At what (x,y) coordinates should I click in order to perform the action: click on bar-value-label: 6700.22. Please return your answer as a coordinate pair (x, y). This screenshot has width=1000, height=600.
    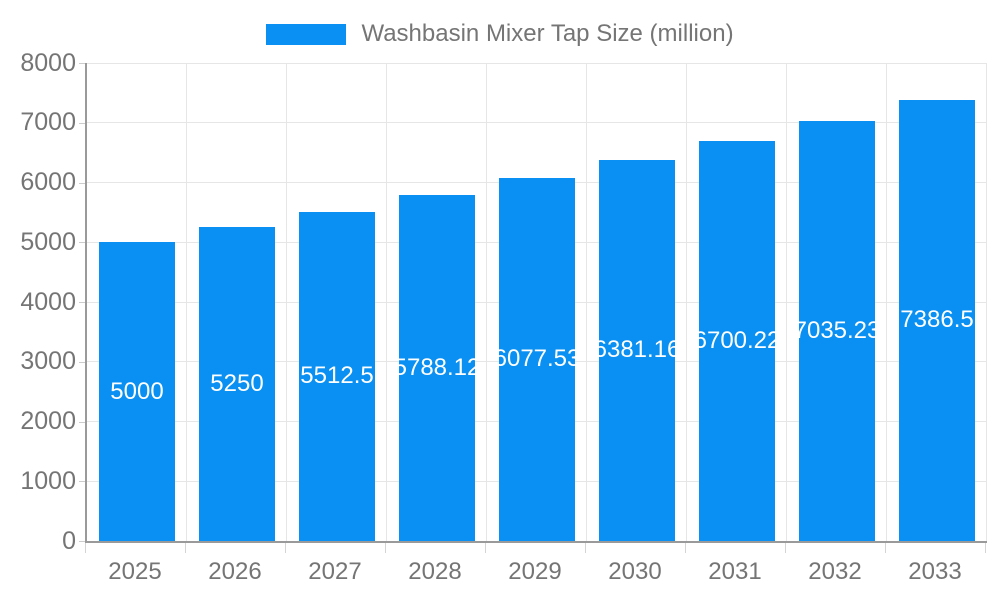
    Looking at the image, I should click on (737, 340).